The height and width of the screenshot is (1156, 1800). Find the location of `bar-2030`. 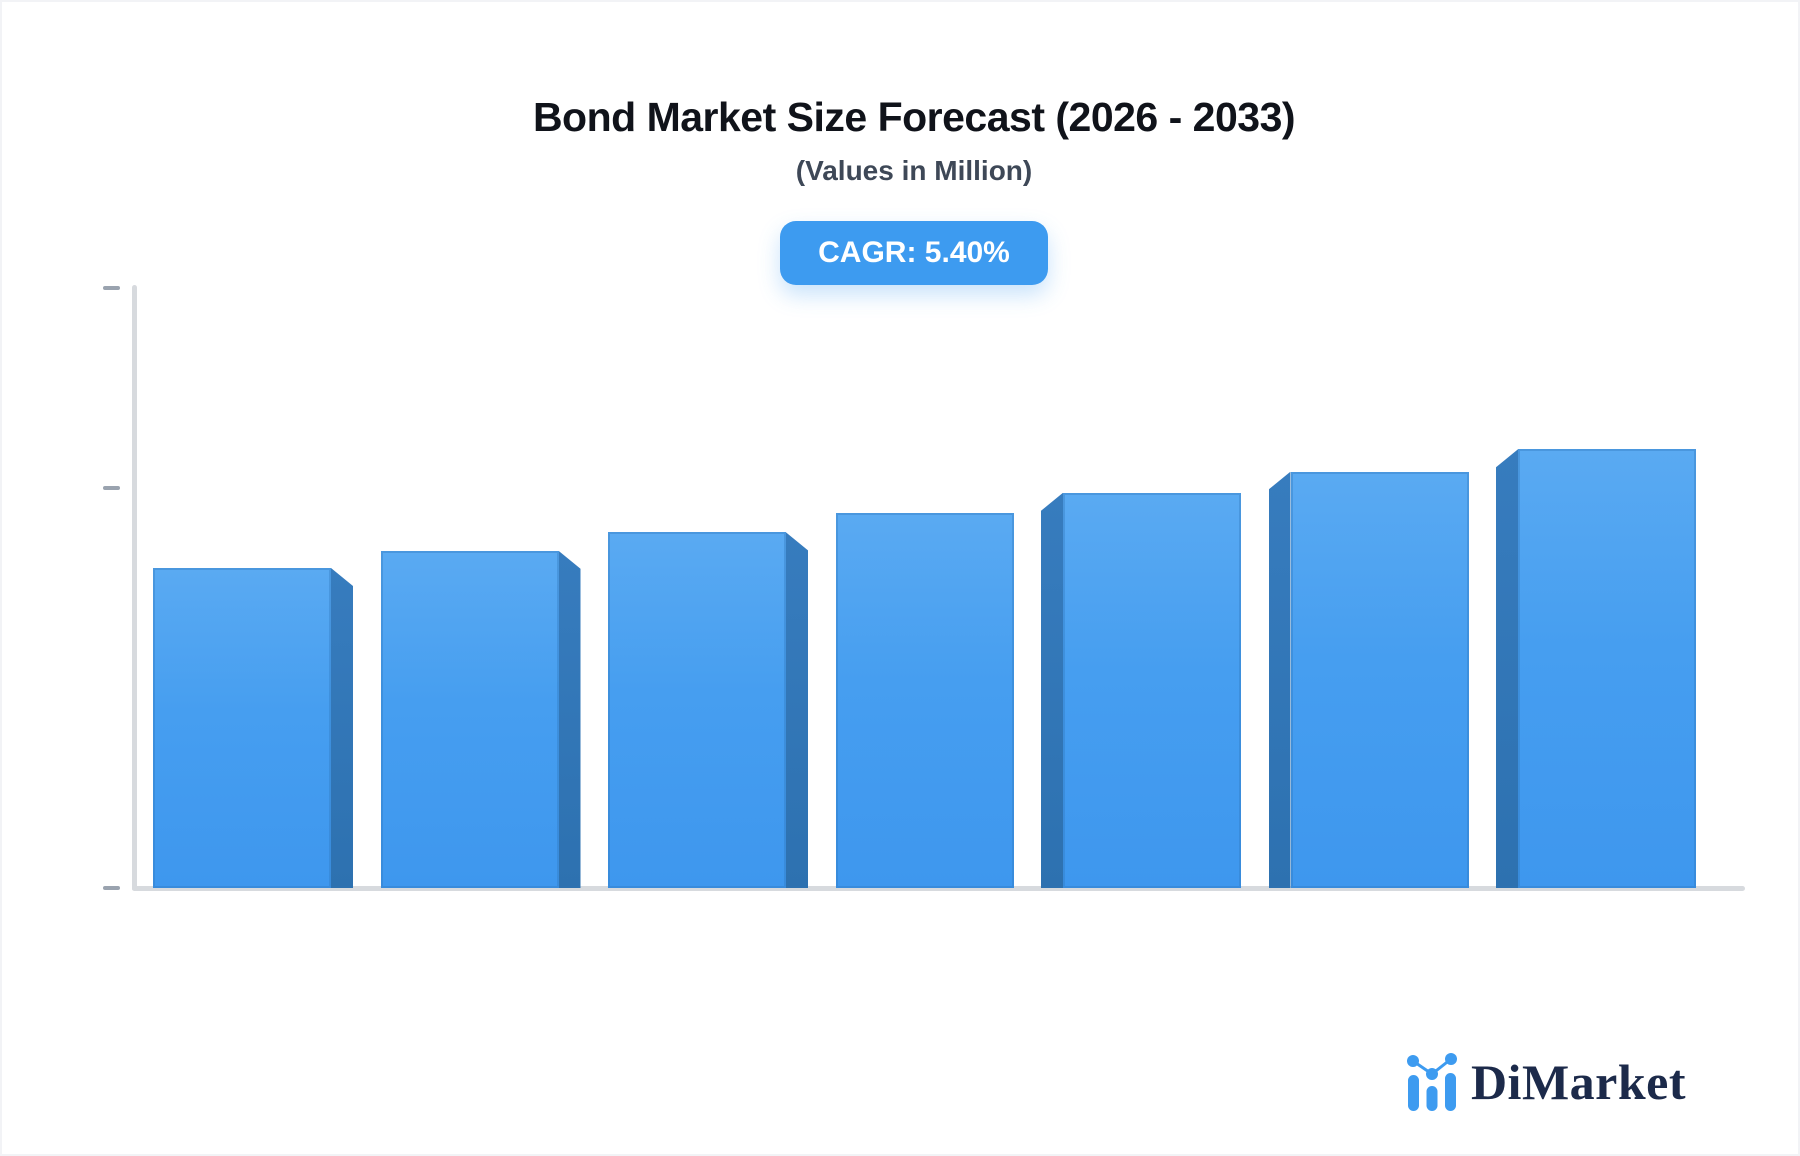

bar-2030 is located at coordinates (1379, 679).